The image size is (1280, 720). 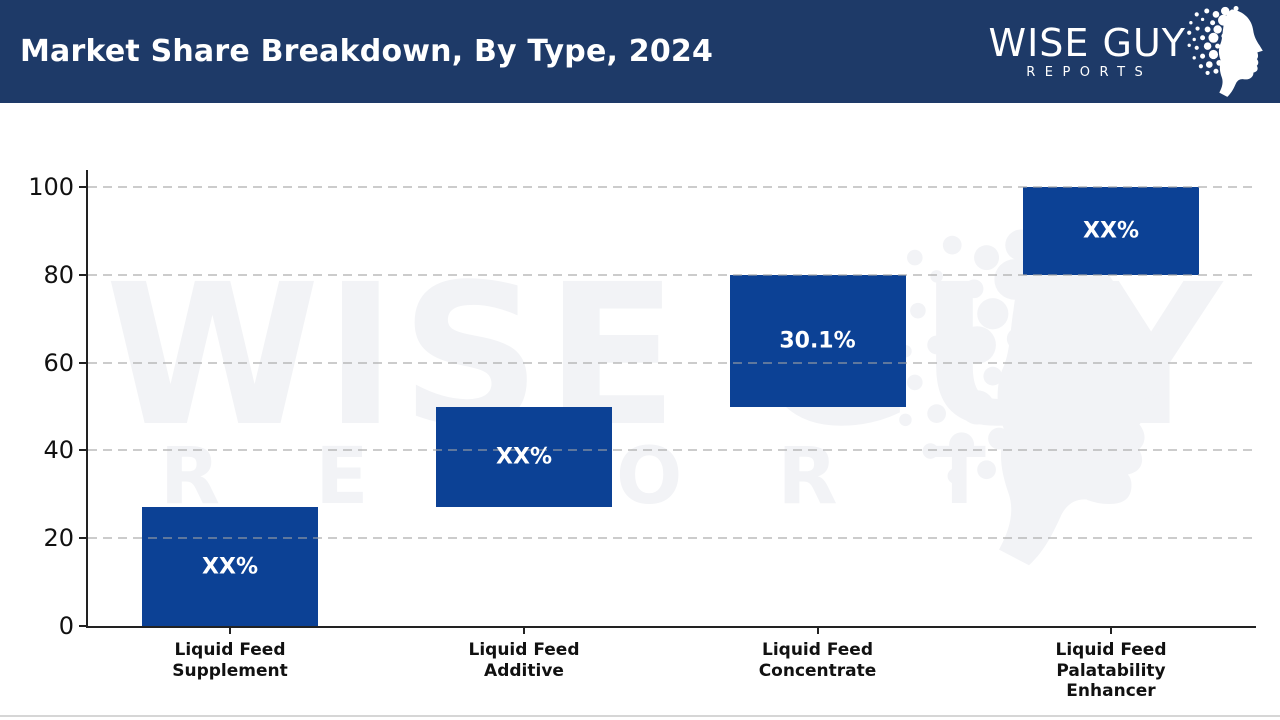 I want to click on x-axis-label-line: Concentrate, so click(x=817, y=670).